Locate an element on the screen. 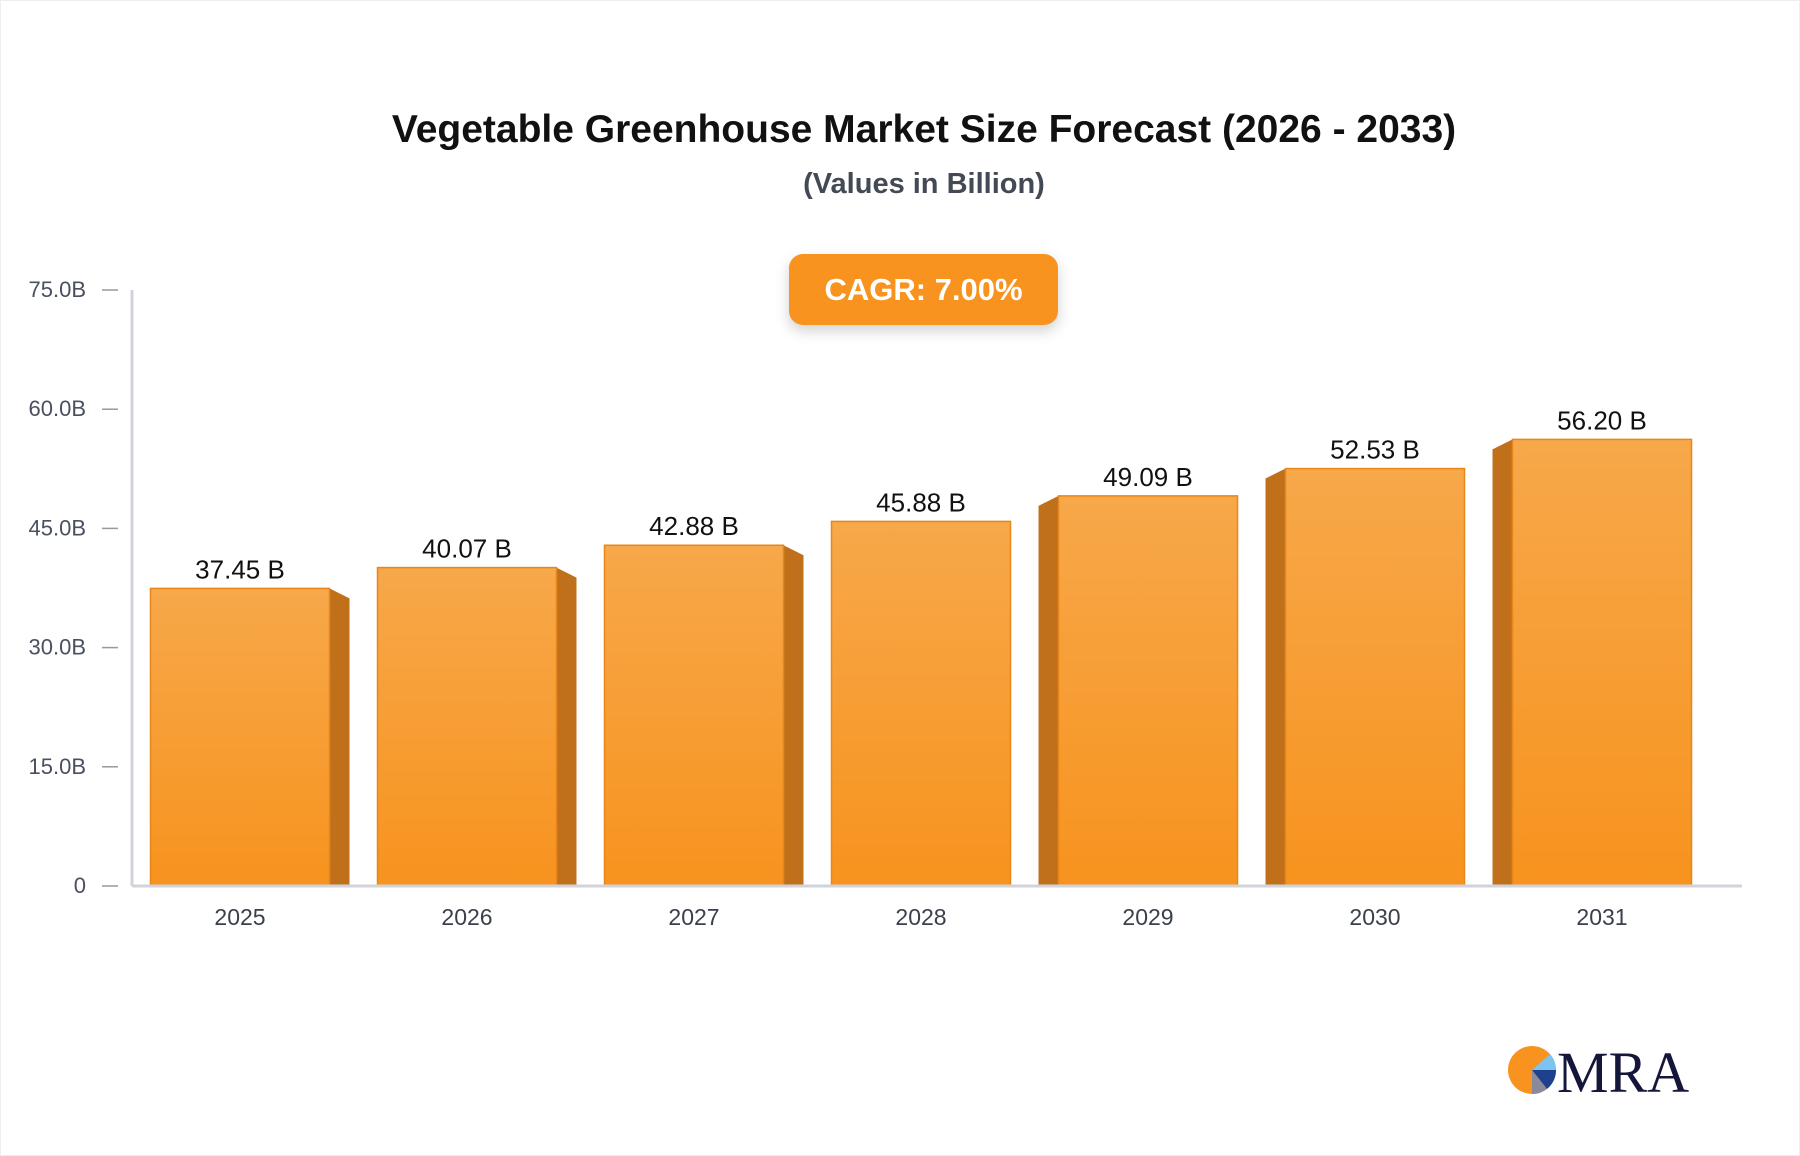 Image resolution: width=1800 pixels, height=1156 pixels. y-tick-label: 0 is located at coordinates (80, 885).